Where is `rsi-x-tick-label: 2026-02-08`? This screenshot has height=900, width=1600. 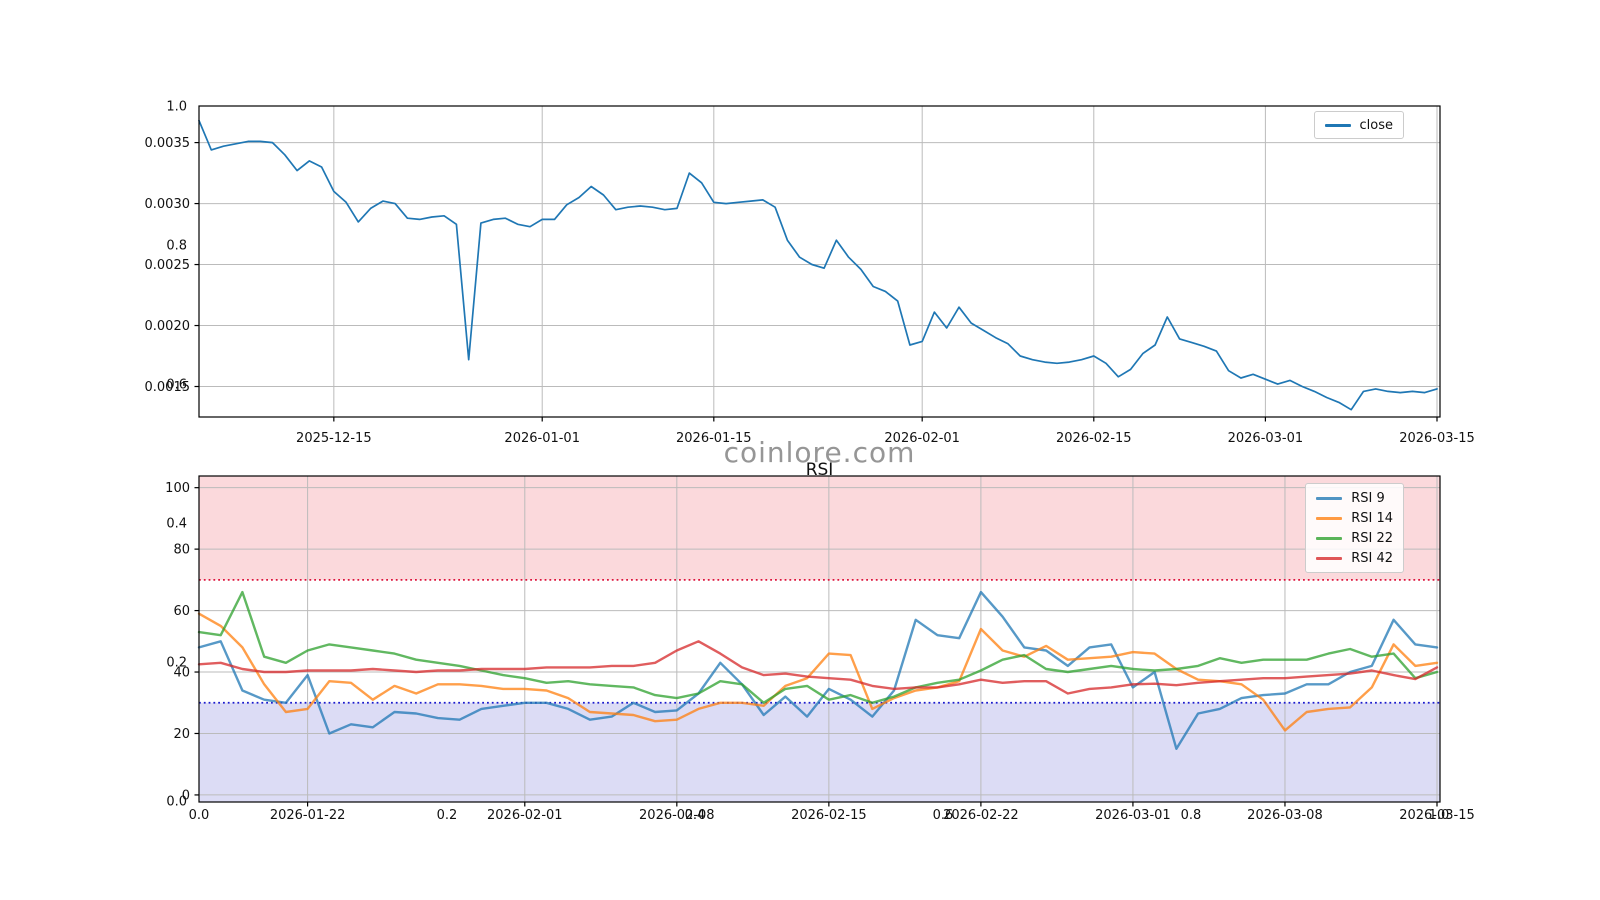
rsi-x-tick-label: 2026-02-08 is located at coordinates (677, 815).